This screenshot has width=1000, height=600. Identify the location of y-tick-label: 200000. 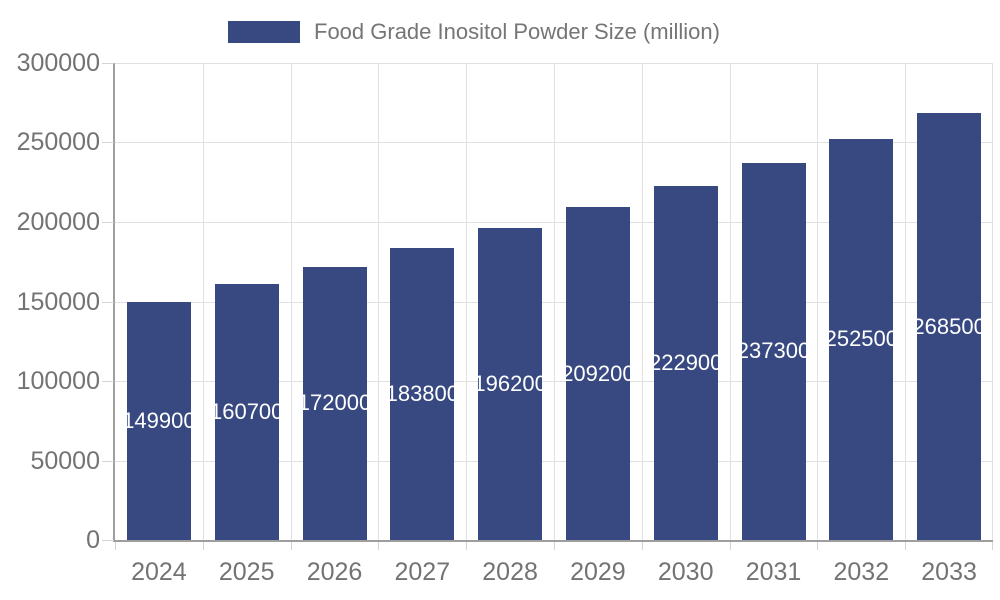
(58, 222).